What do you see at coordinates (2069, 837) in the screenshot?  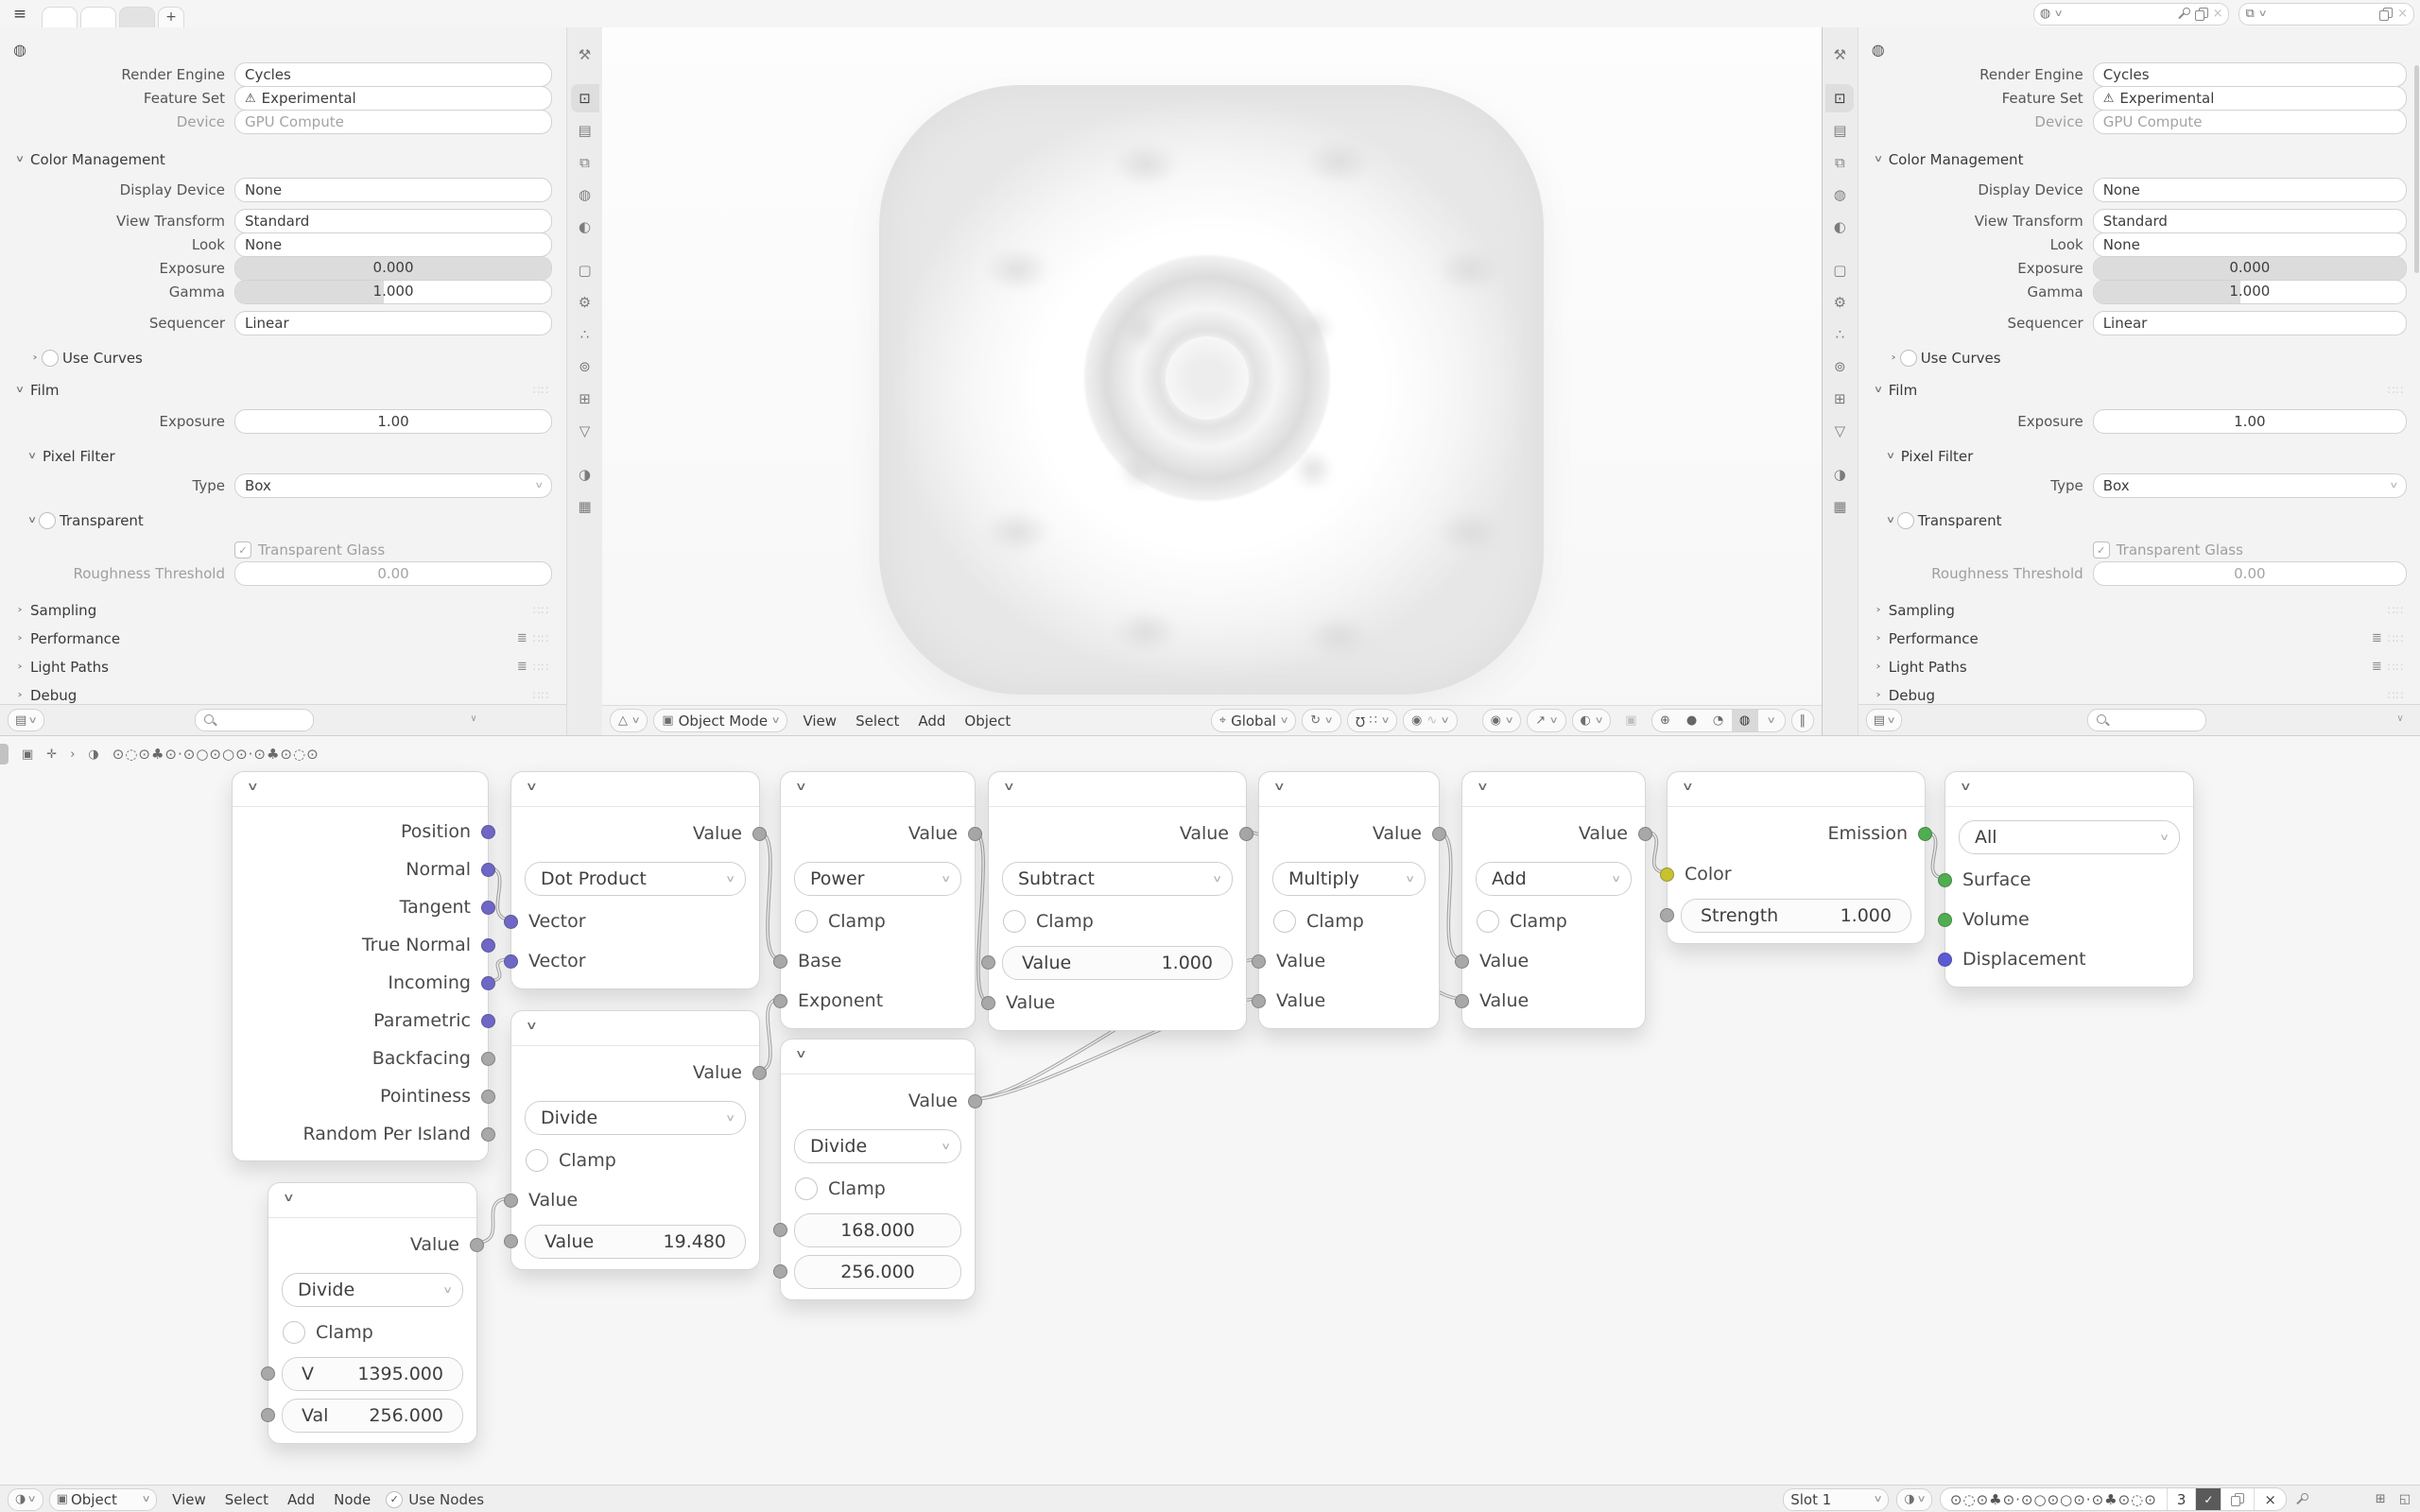 I see `operation-dropdown: All ∨` at bounding box center [2069, 837].